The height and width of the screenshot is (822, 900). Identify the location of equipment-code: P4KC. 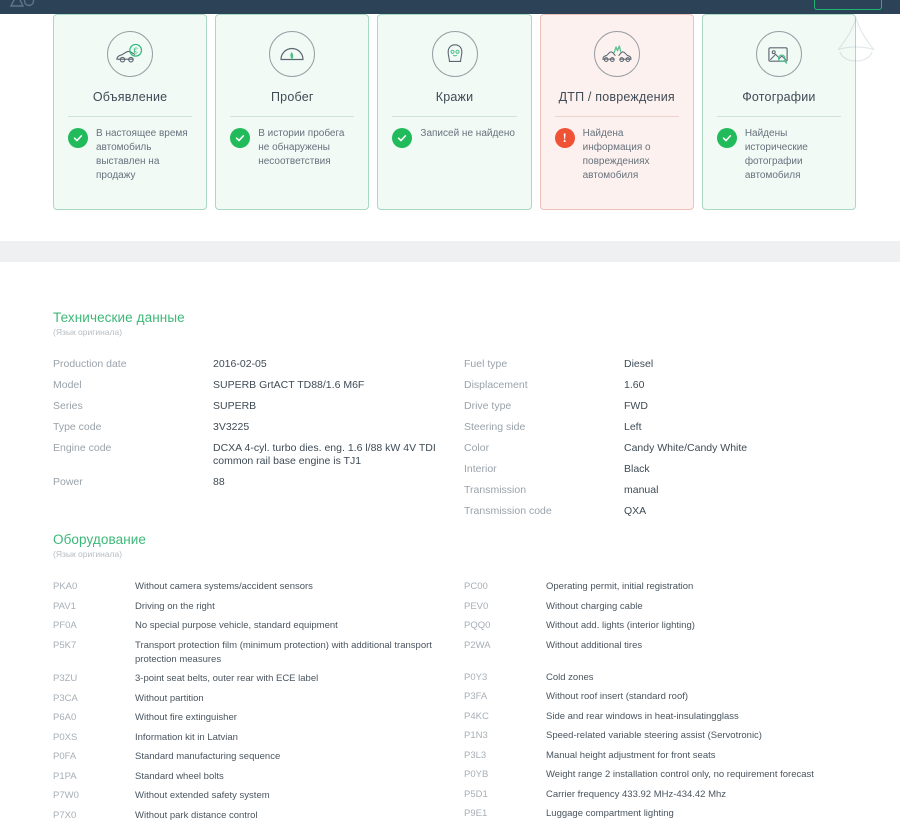
(476, 716).